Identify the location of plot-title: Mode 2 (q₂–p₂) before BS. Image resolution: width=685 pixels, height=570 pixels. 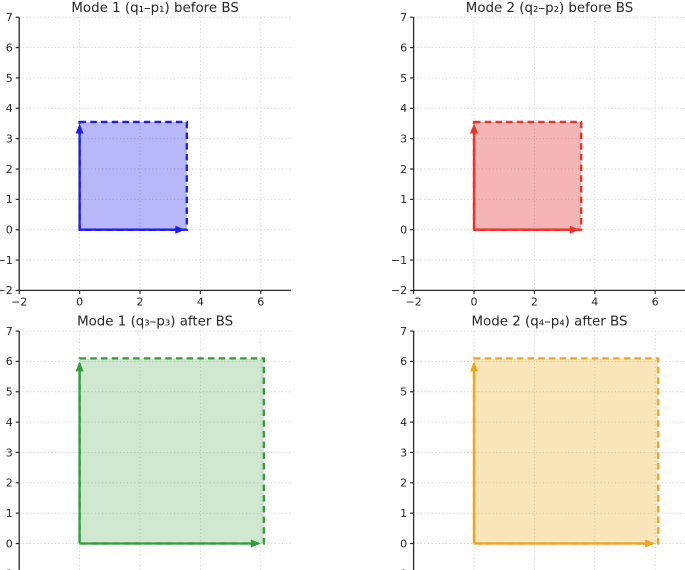
(549, 8).